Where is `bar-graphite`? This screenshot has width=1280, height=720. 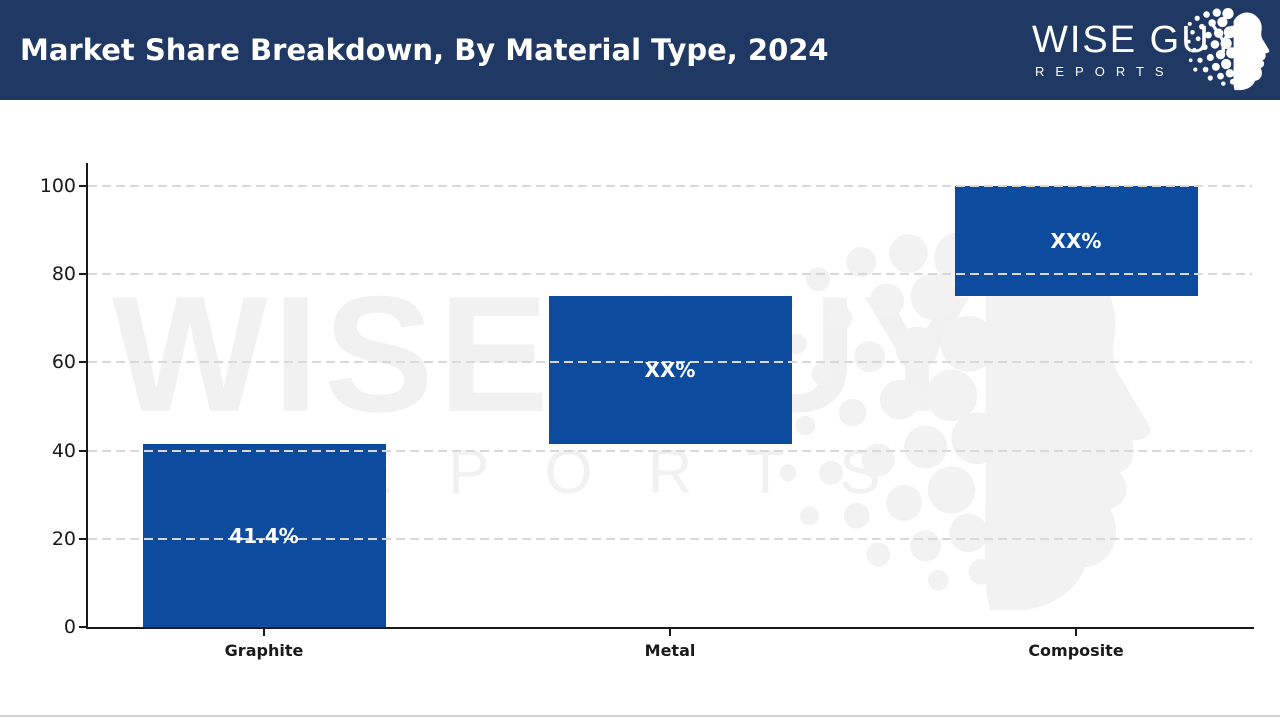 bar-graphite is located at coordinates (264, 535).